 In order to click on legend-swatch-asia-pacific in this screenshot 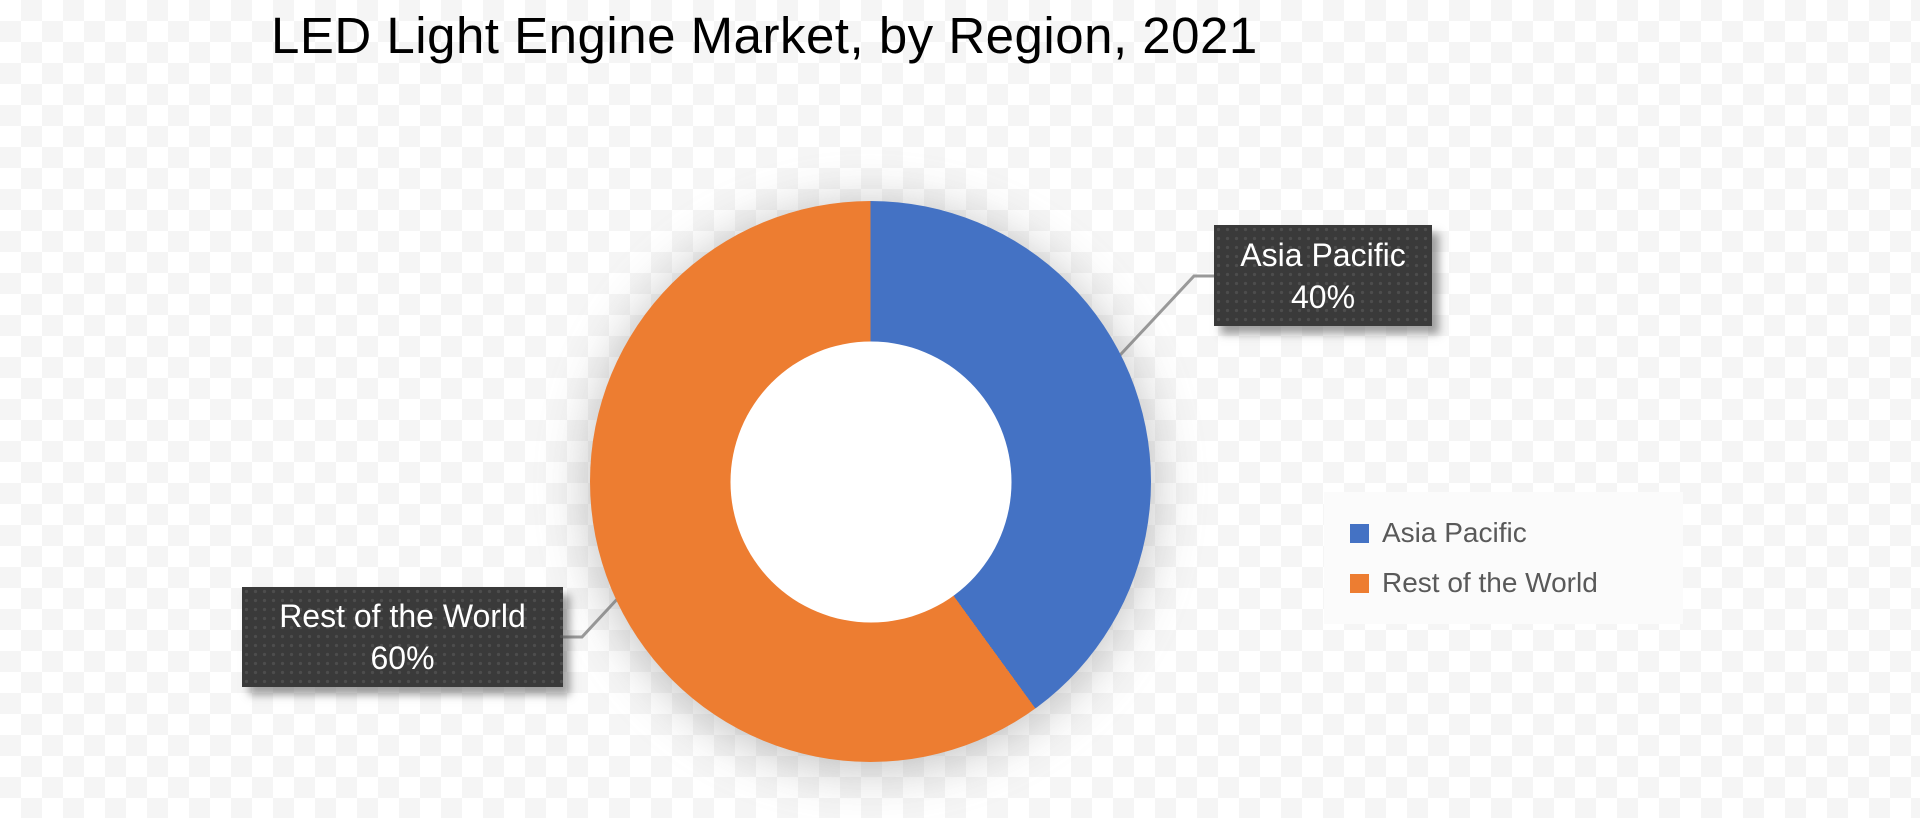, I will do `click(1359, 533)`.